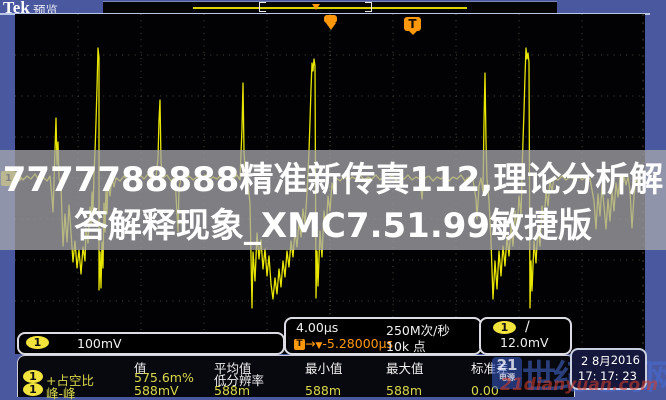 This screenshot has height=400, width=666. Describe the element at coordinates (317, 327) in the screenshot. I see `time-per-div: 4.00μs` at that location.